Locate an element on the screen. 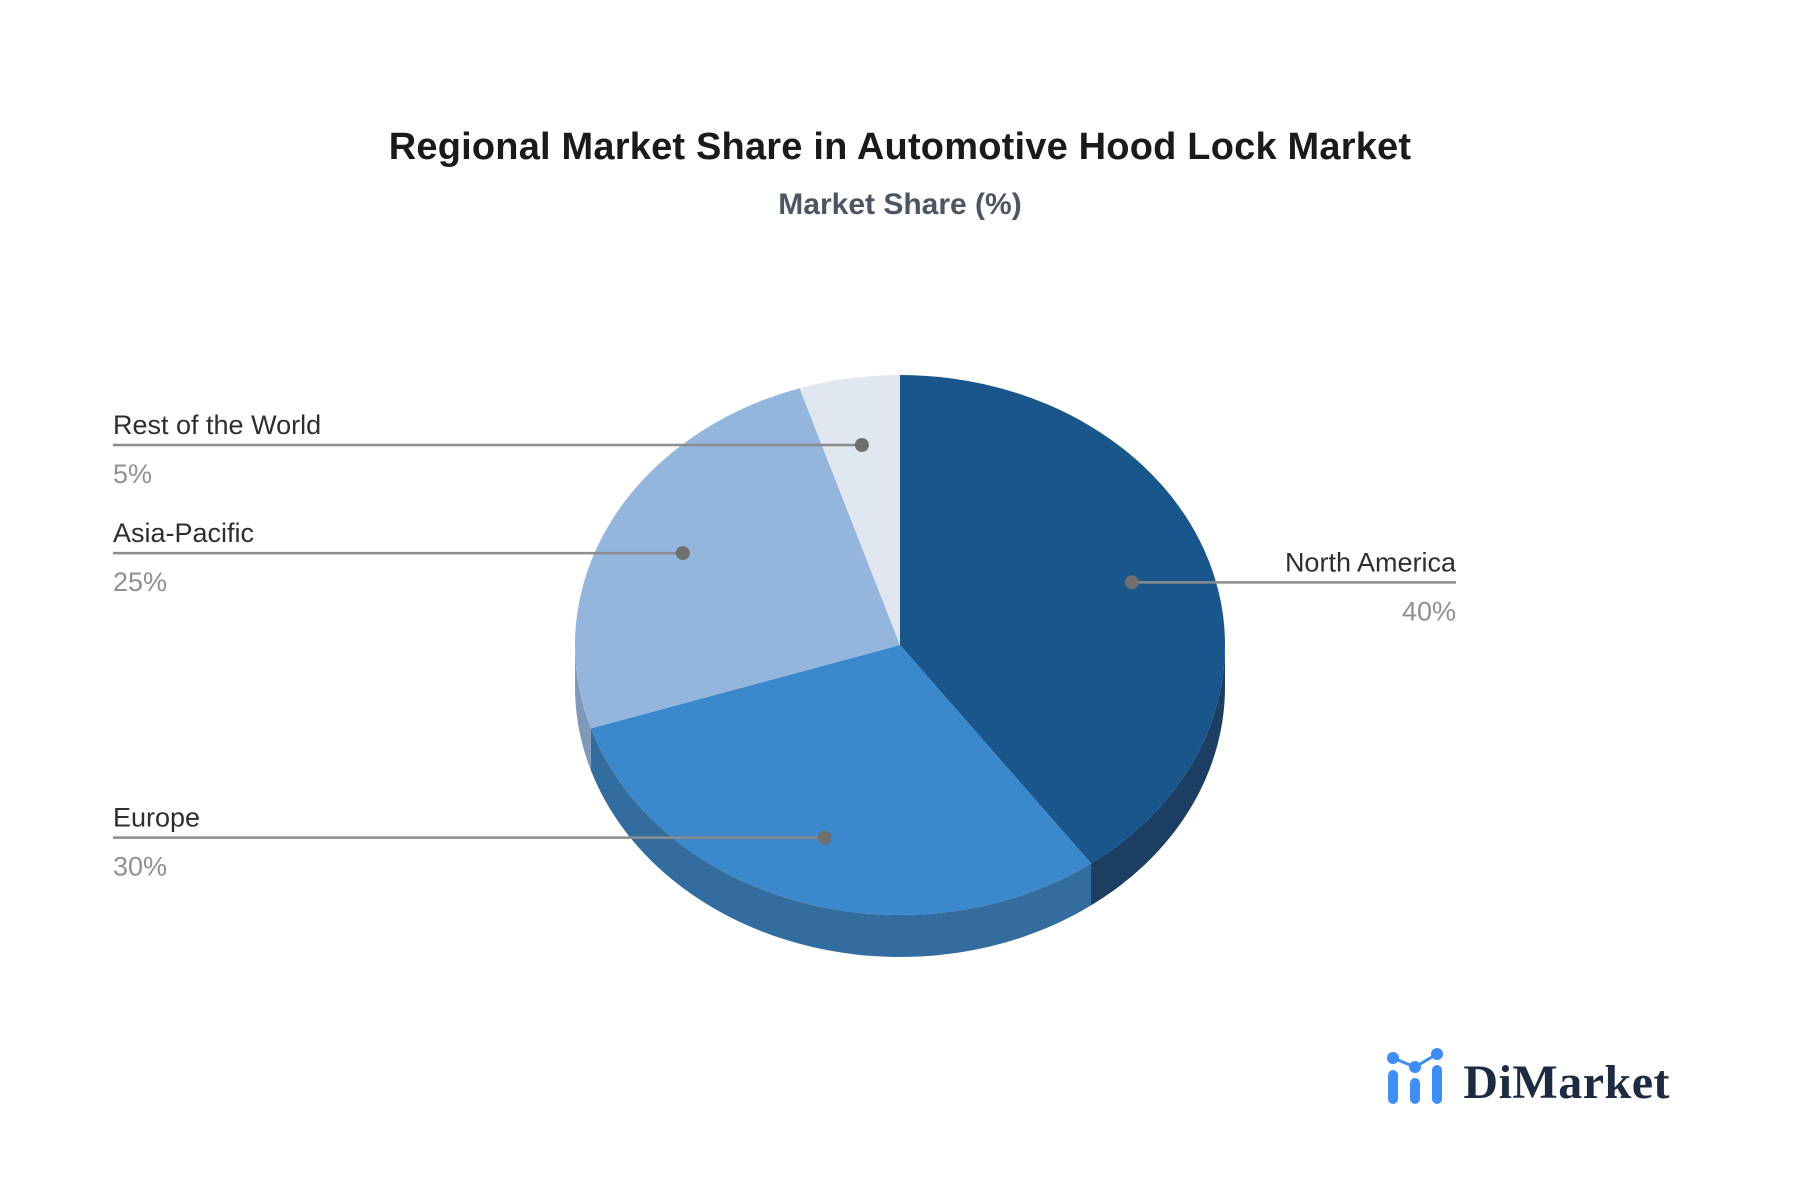 This screenshot has height=1196, width=1800. leader-dot-north-america is located at coordinates (1131, 582).